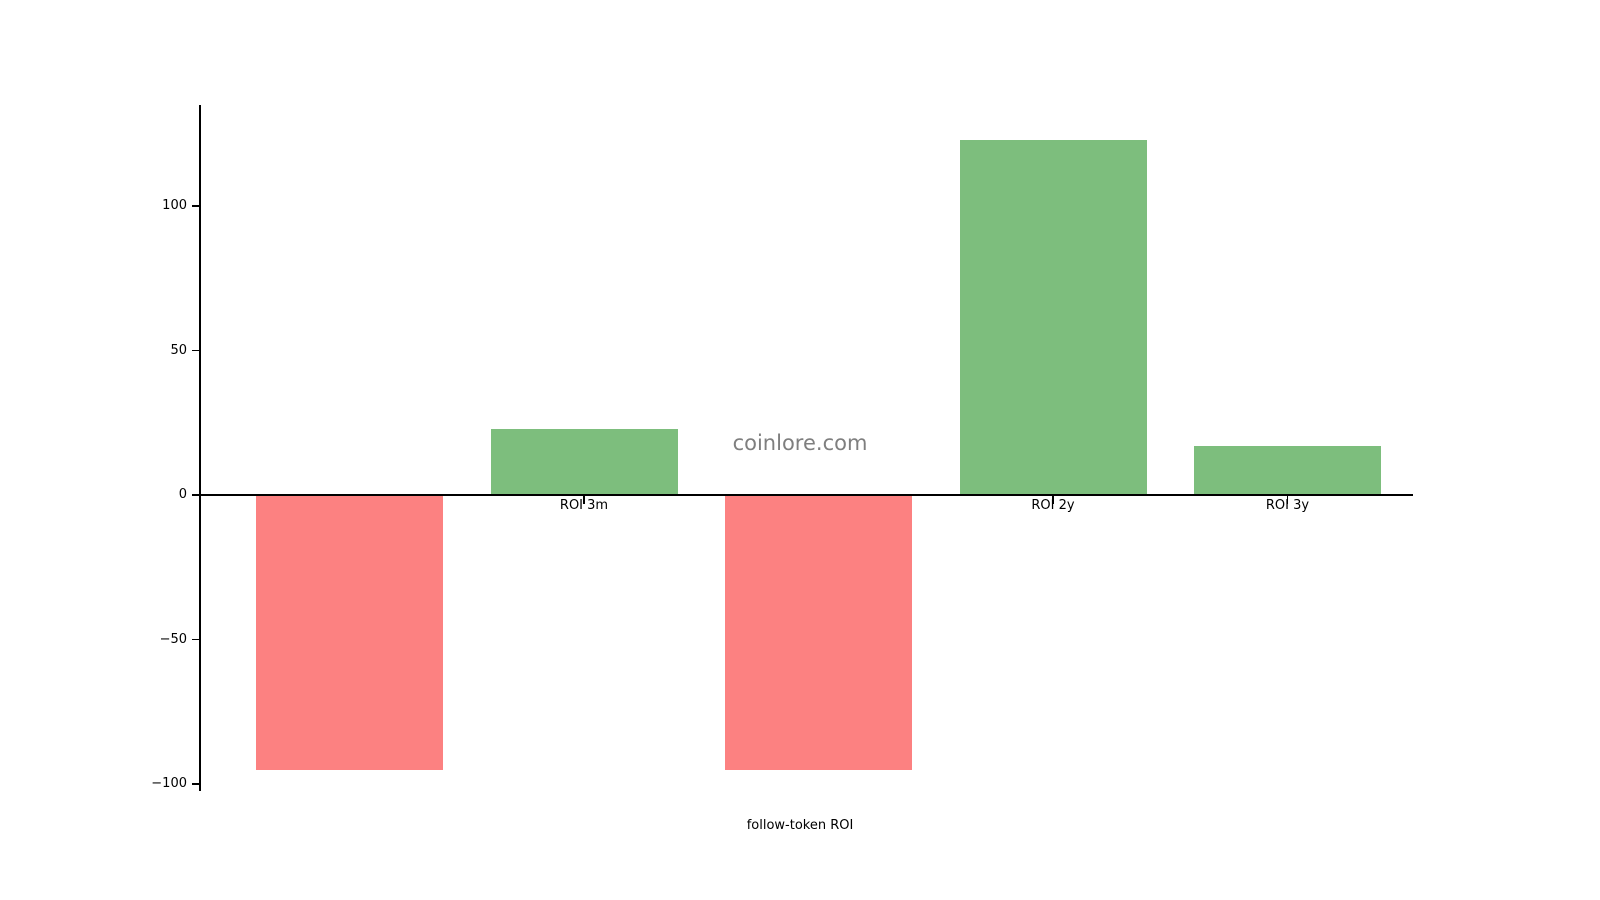  What do you see at coordinates (173, 639) in the screenshot?
I see `y-tick-label: −50` at bounding box center [173, 639].